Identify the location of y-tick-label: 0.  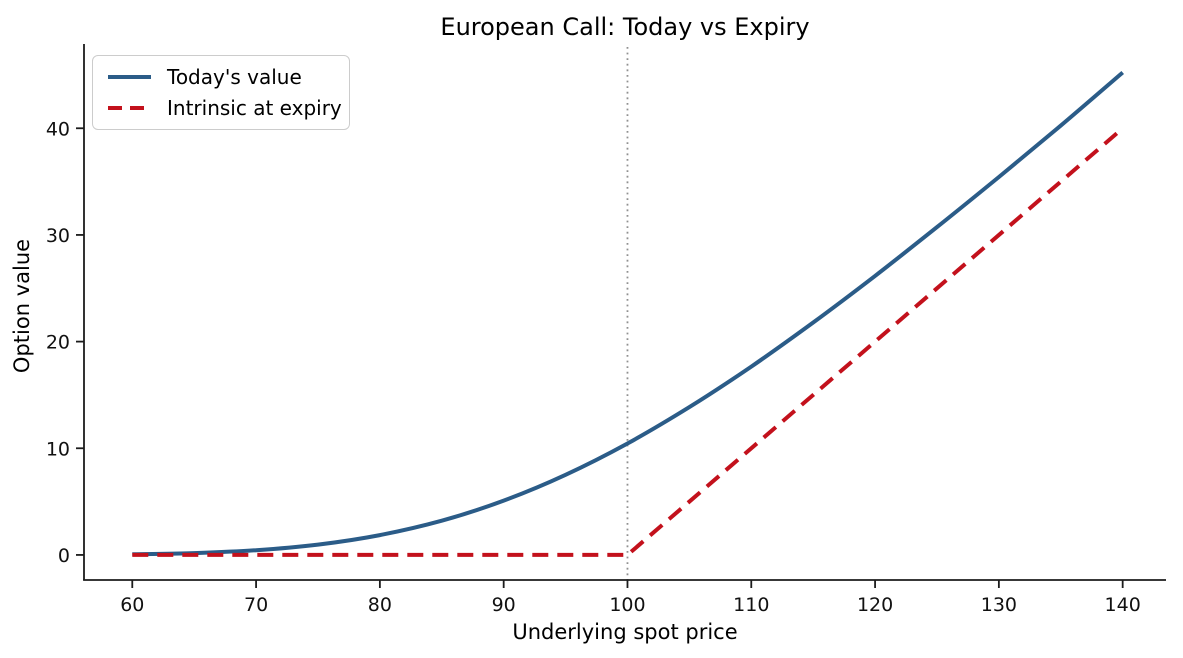
(64, 556).